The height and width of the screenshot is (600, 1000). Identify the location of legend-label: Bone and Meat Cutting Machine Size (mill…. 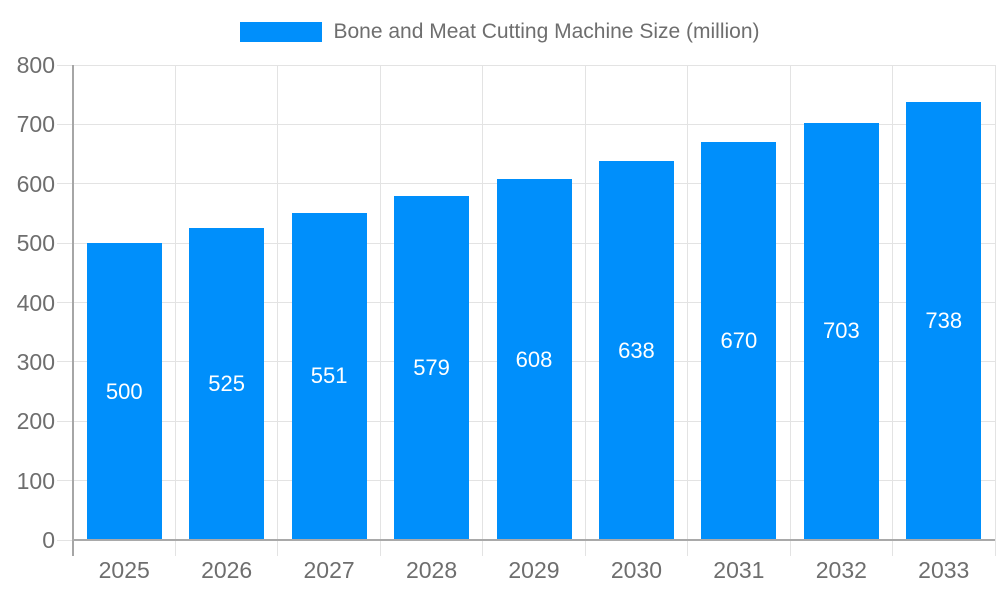
(546, 31).